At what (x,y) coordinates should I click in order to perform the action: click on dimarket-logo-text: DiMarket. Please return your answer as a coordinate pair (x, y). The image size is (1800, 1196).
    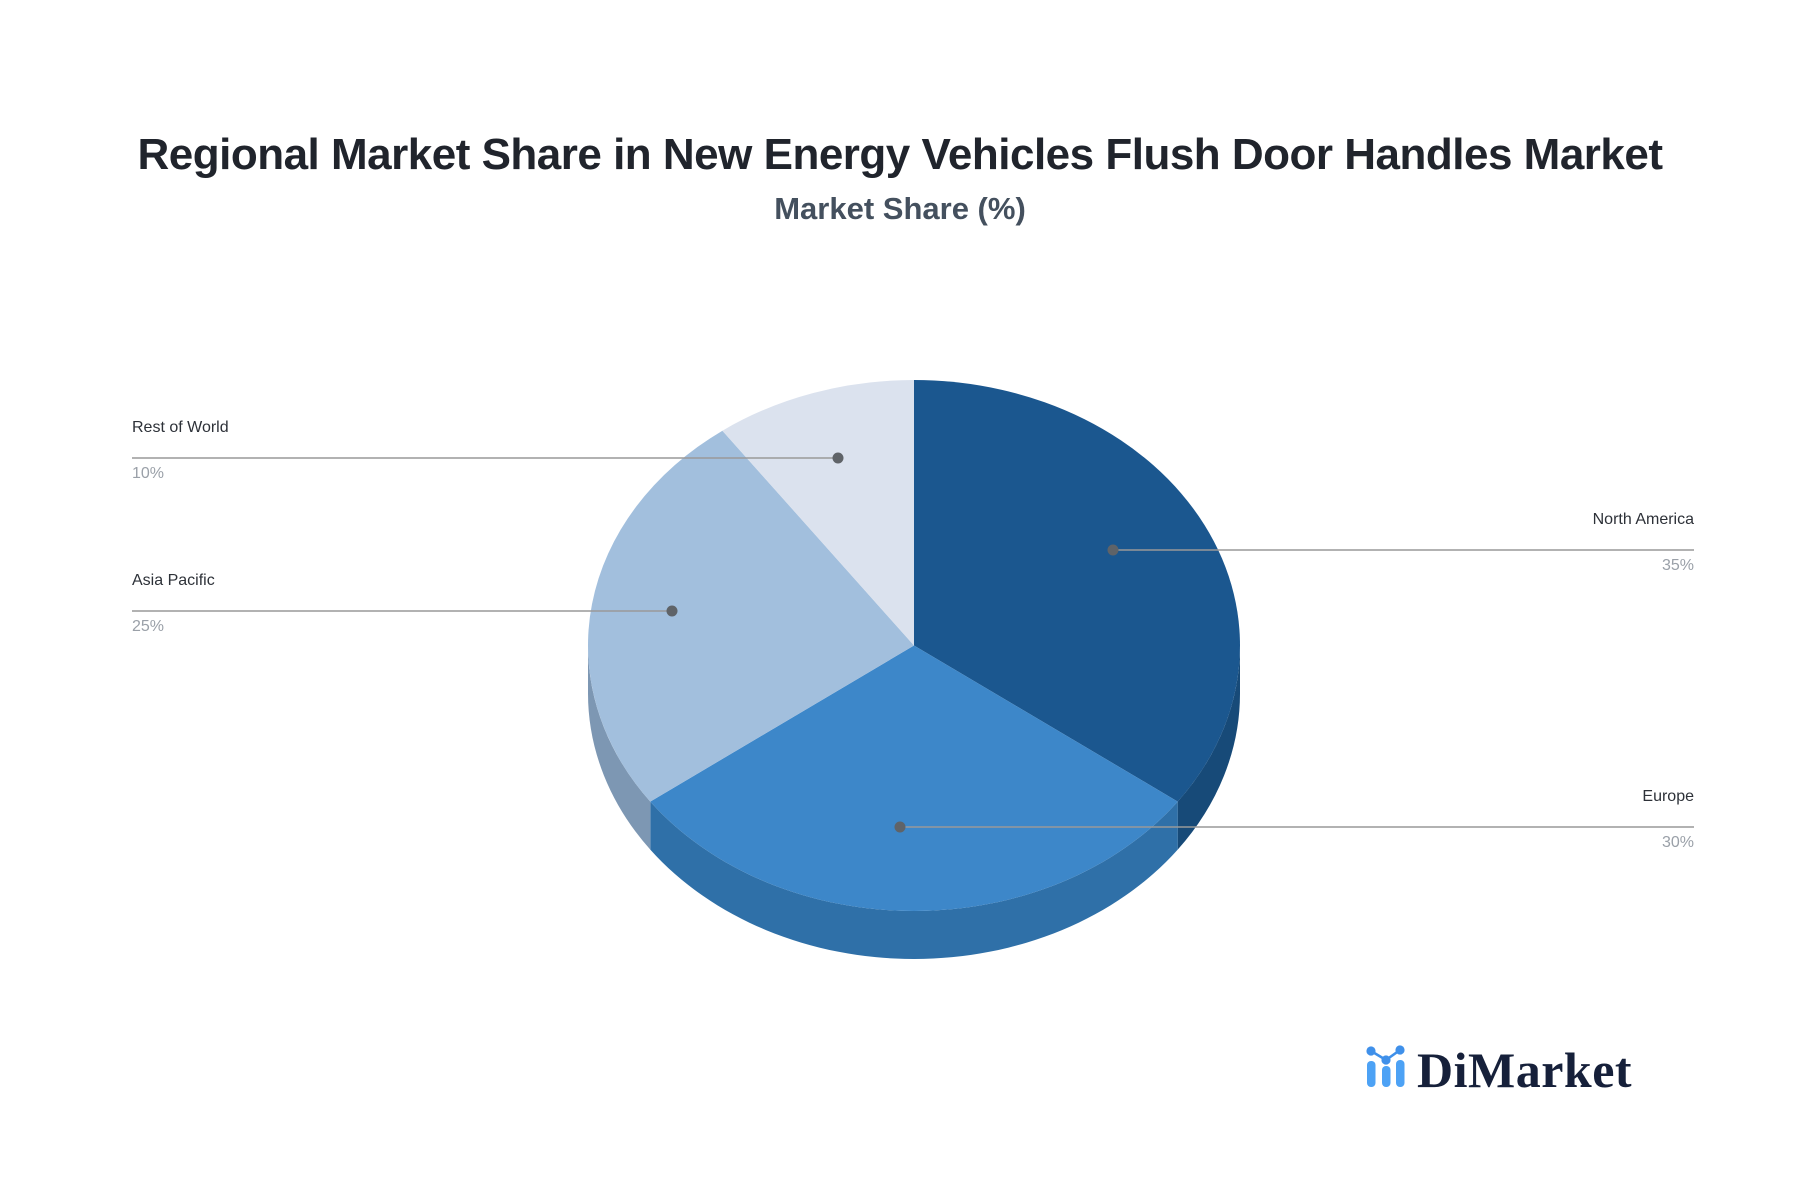
    Looking at the image, I should click on (1525, 1070).